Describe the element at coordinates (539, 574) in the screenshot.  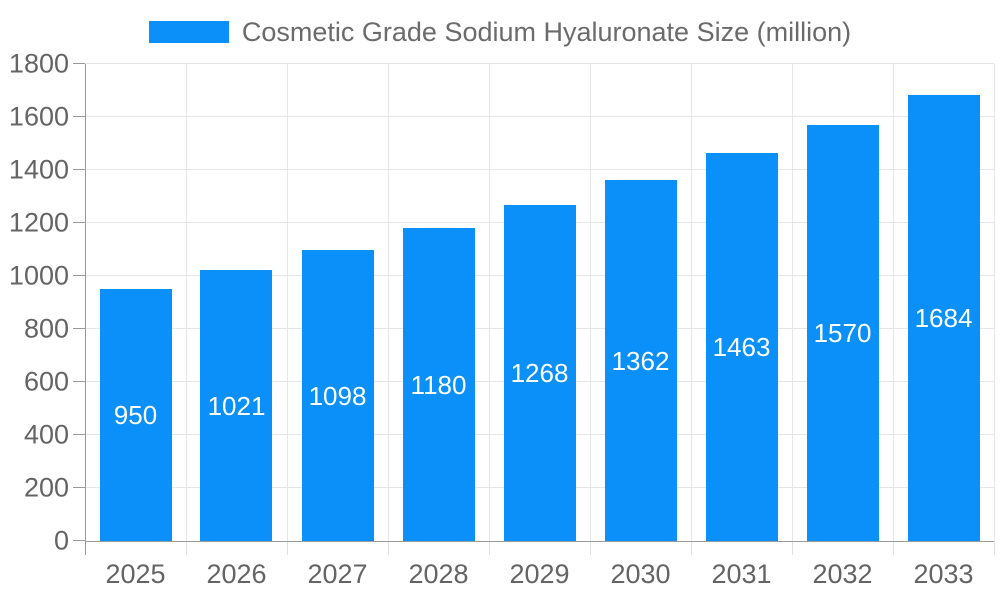
I see `x-axis-tick-label: 2029` at that location.